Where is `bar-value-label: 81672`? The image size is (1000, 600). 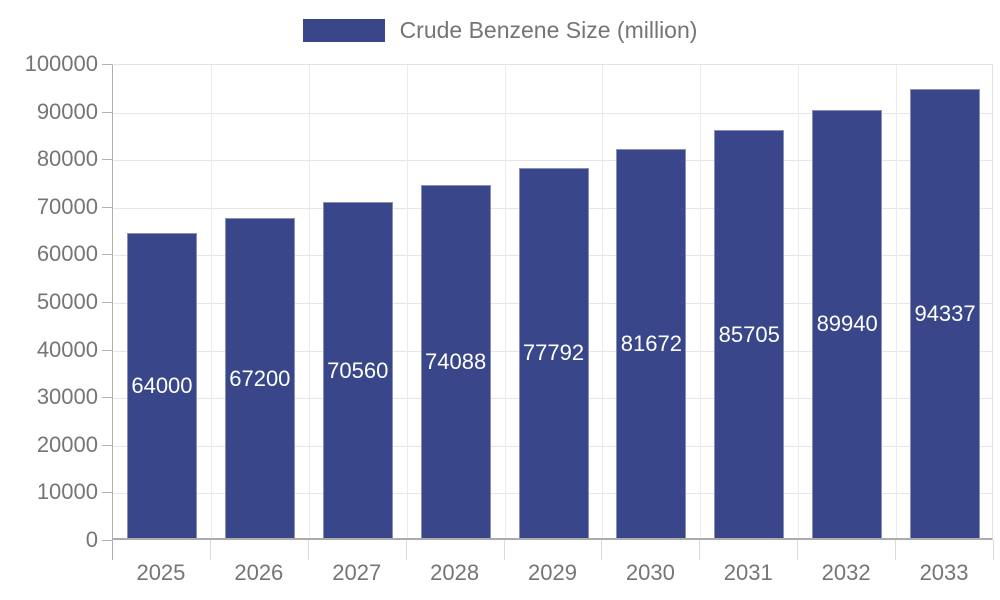 bar-value-label: 81672 is located at coordinates (651, 344).